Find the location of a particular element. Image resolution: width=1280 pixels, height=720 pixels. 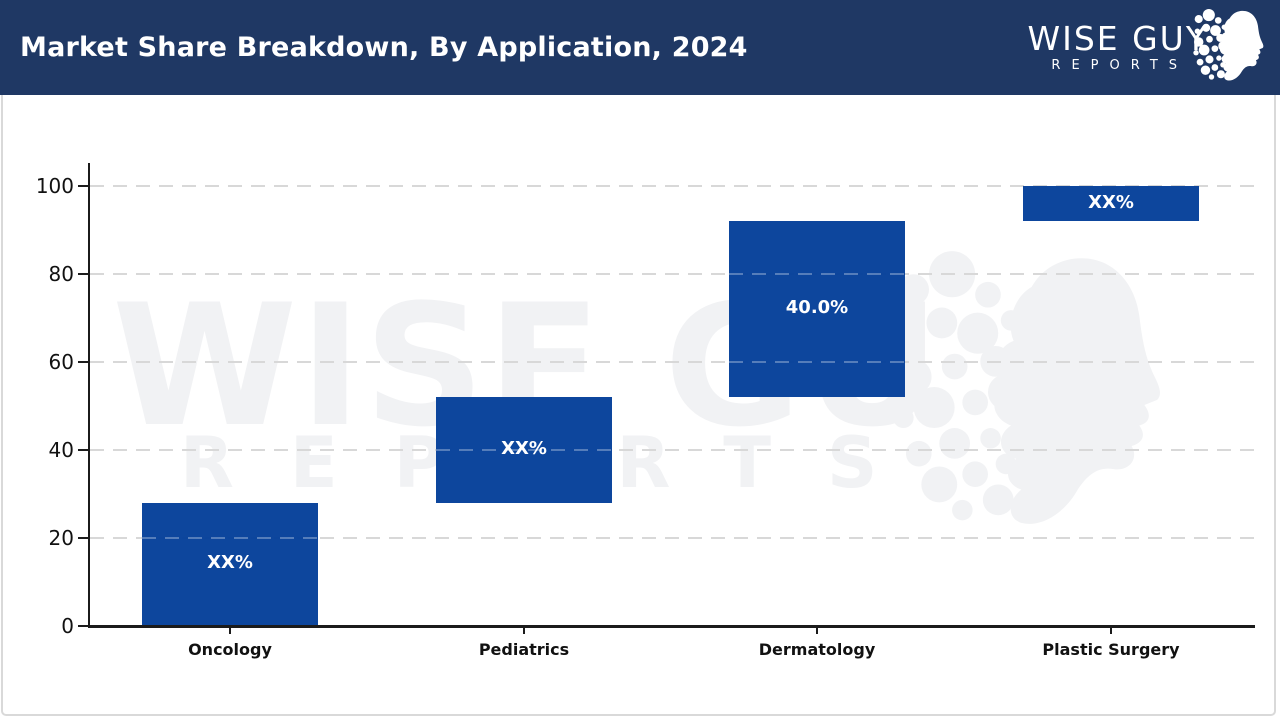

bar-label-pediatrics: XX% is located at coordinates (524, 448).